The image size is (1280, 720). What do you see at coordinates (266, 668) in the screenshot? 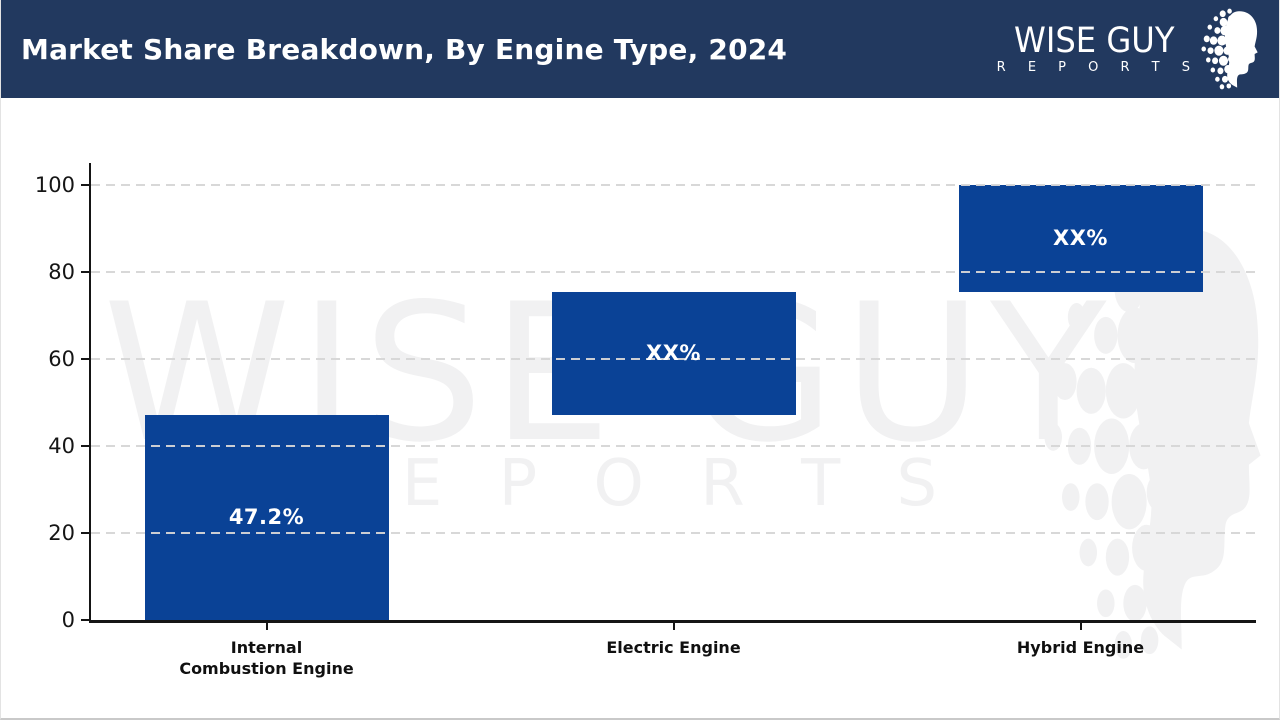
I see `x-tick-label-line: Combustion Engine` at bounding box center [266, 668].